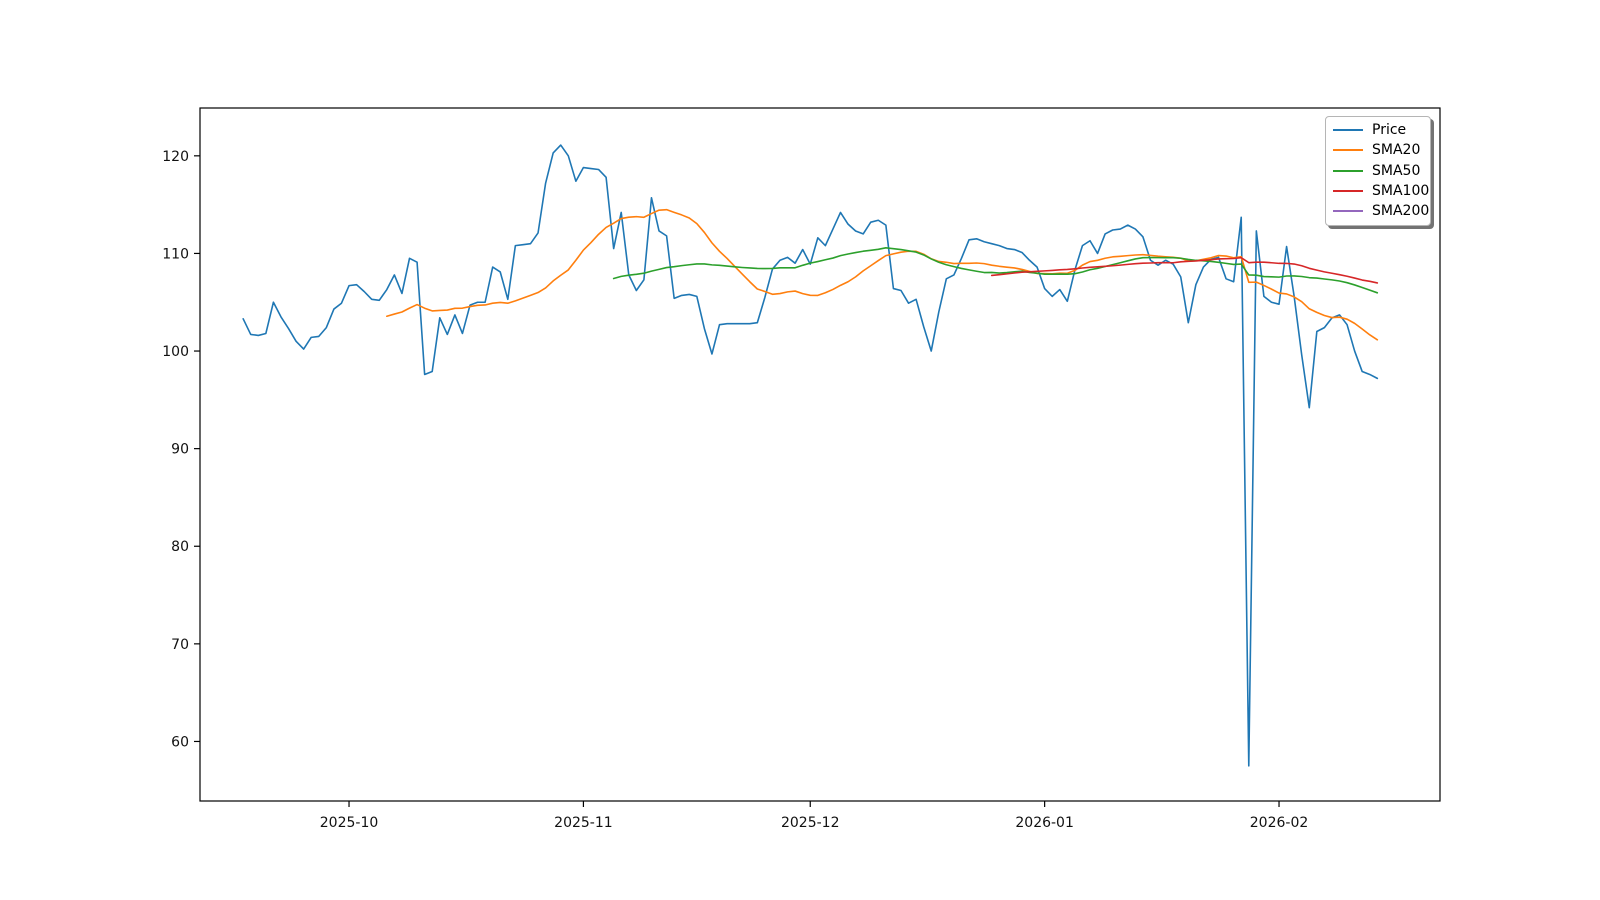  I want to click on legend-line-swatch-sma200, so click(1348, 211).